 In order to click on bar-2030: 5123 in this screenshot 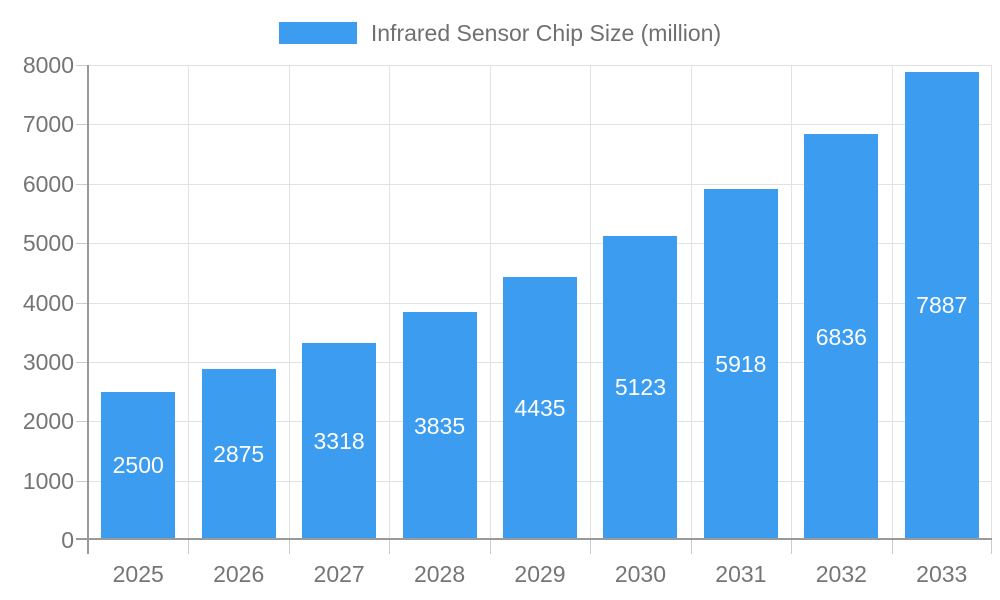, I will do `click(640, 387)`.